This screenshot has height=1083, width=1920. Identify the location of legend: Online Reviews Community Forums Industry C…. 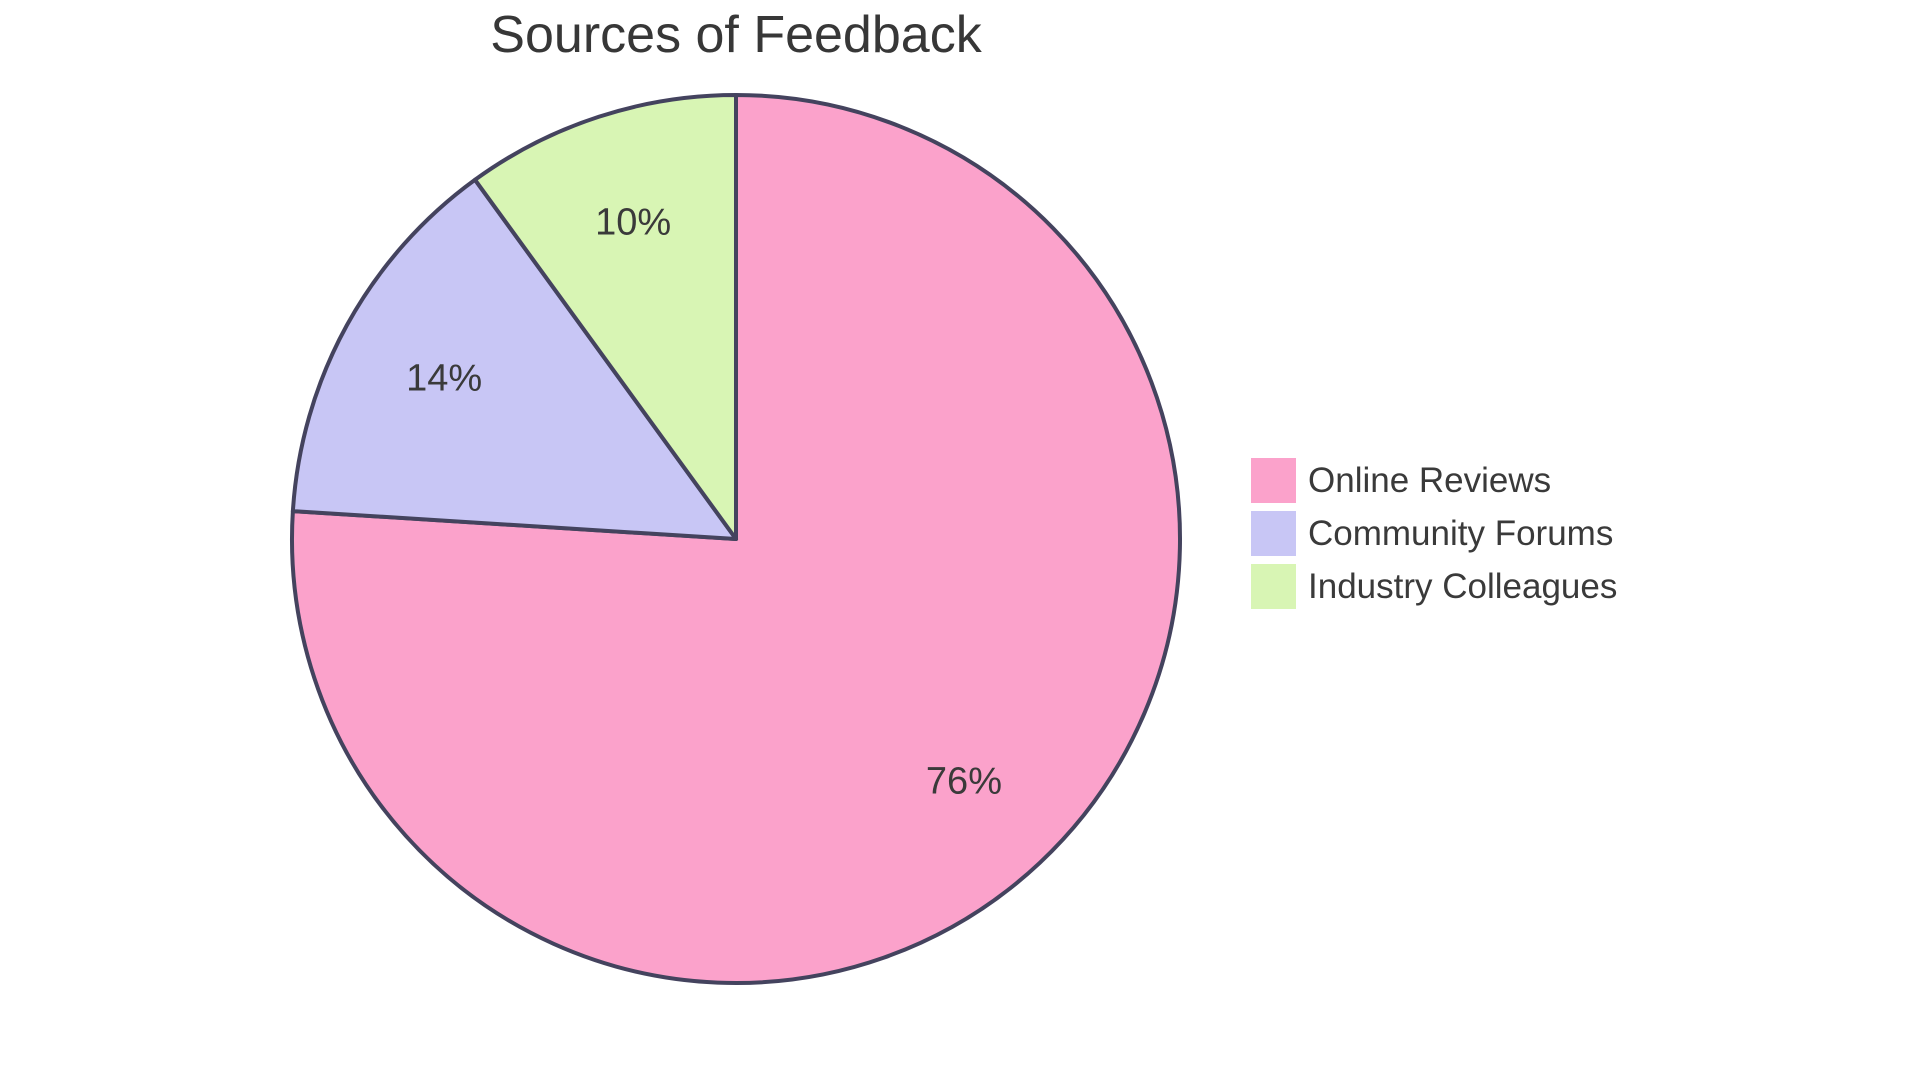
(1434, 537).